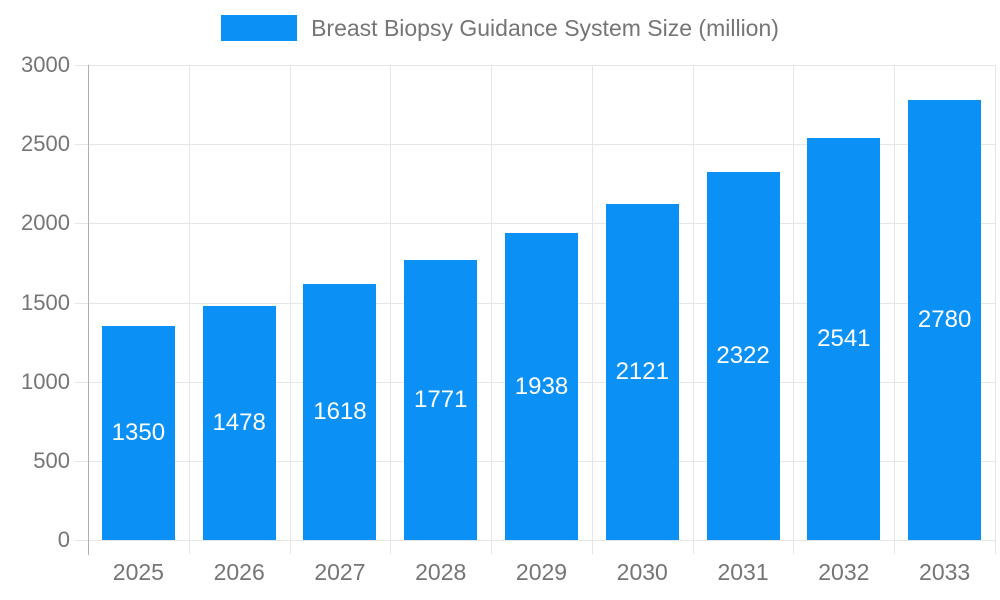 The image size is (1000, 600). I want to click on y-axis-label: 3000, so click(45, 64).